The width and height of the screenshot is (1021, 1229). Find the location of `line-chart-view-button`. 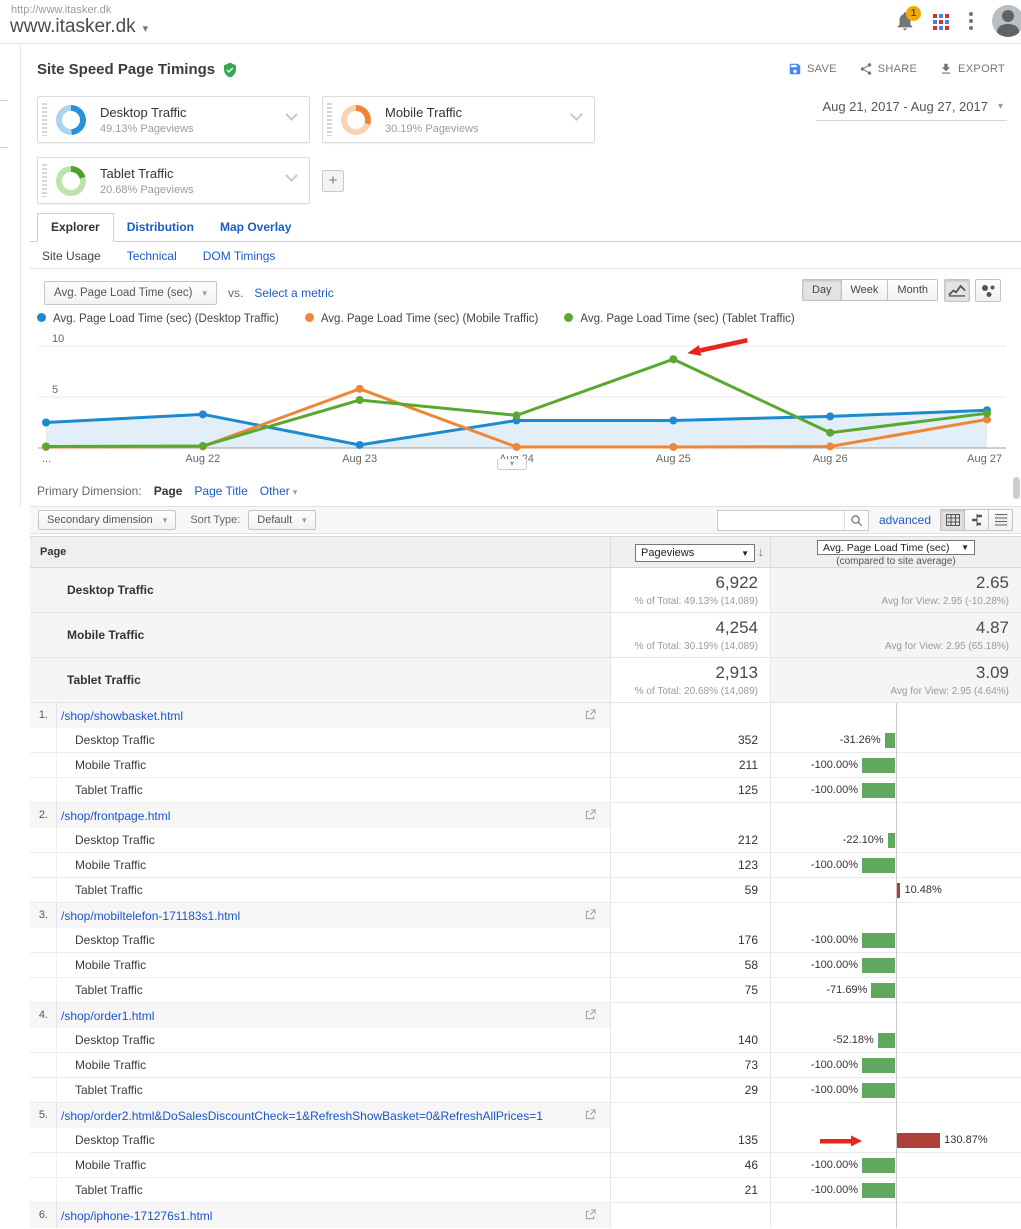

line-chart-view-button is located at coordinates (957, 290).